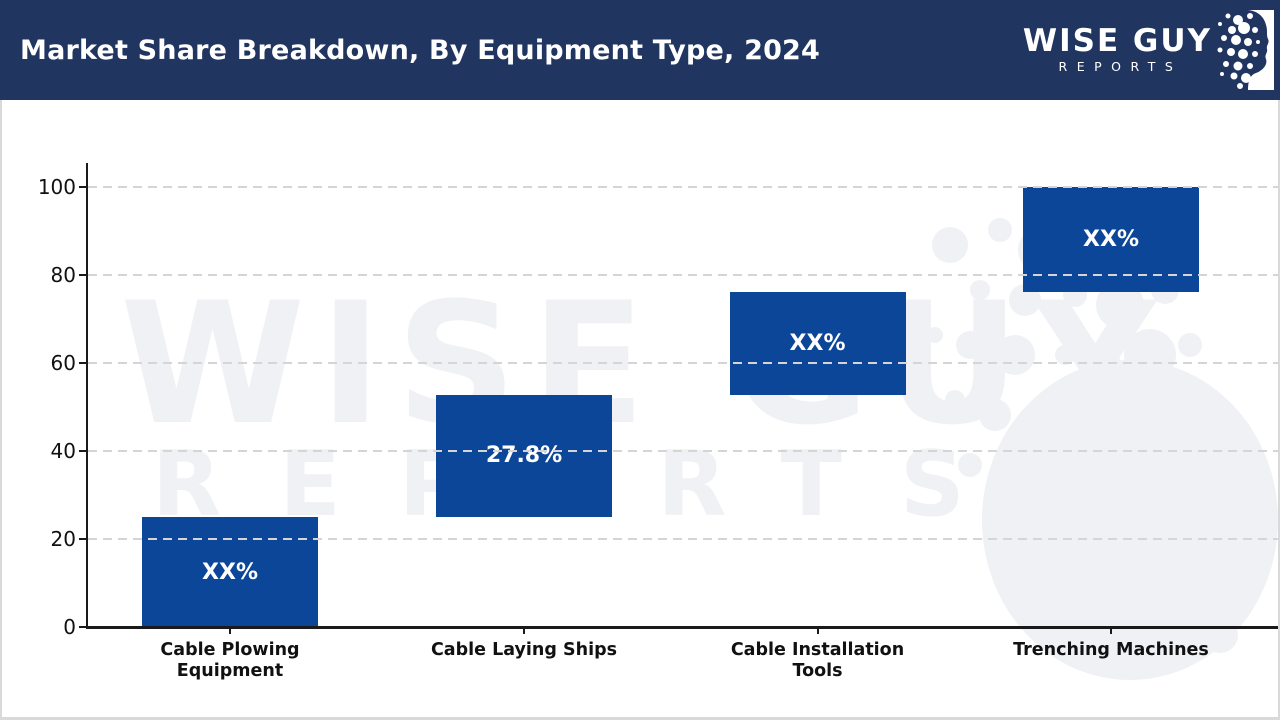  What do you see at coordinates (63, 539) in the screenshot?
I see `y-axis-tick-label: 20` at bounding box center [63, 539].